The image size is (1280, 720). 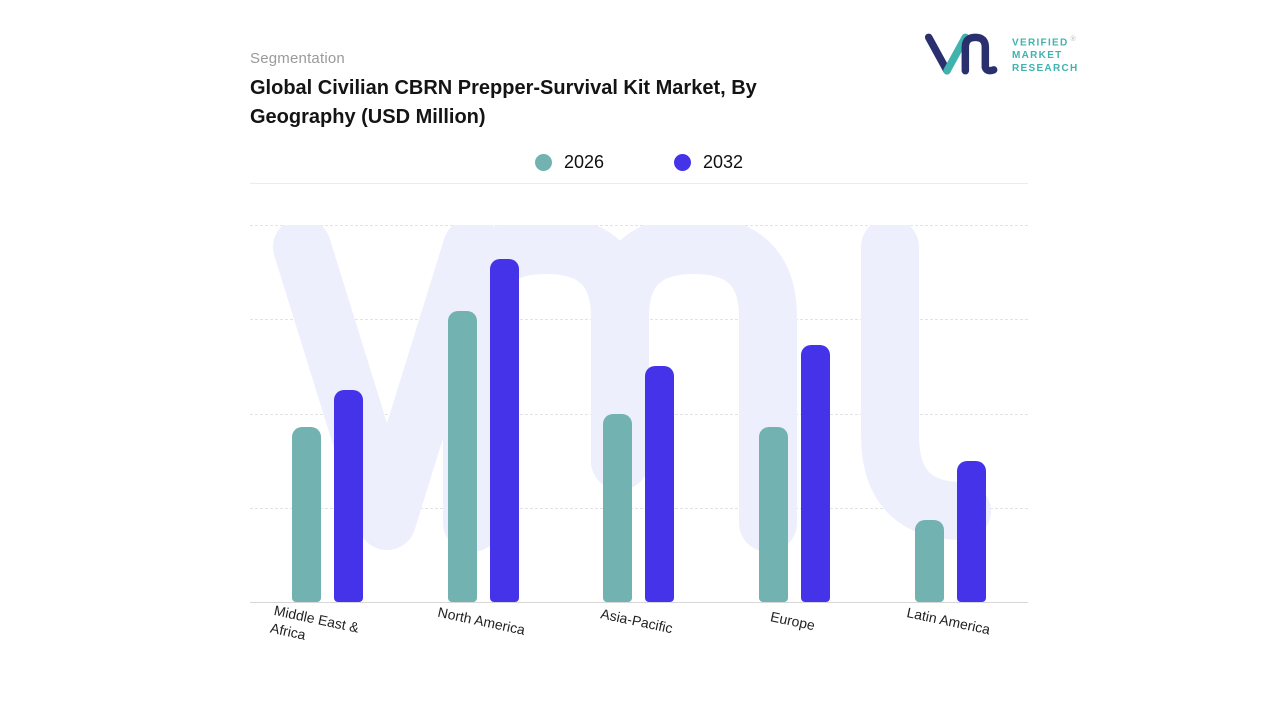 I want to click on bar-group-asia-pacific, so click(x=639, y=413).